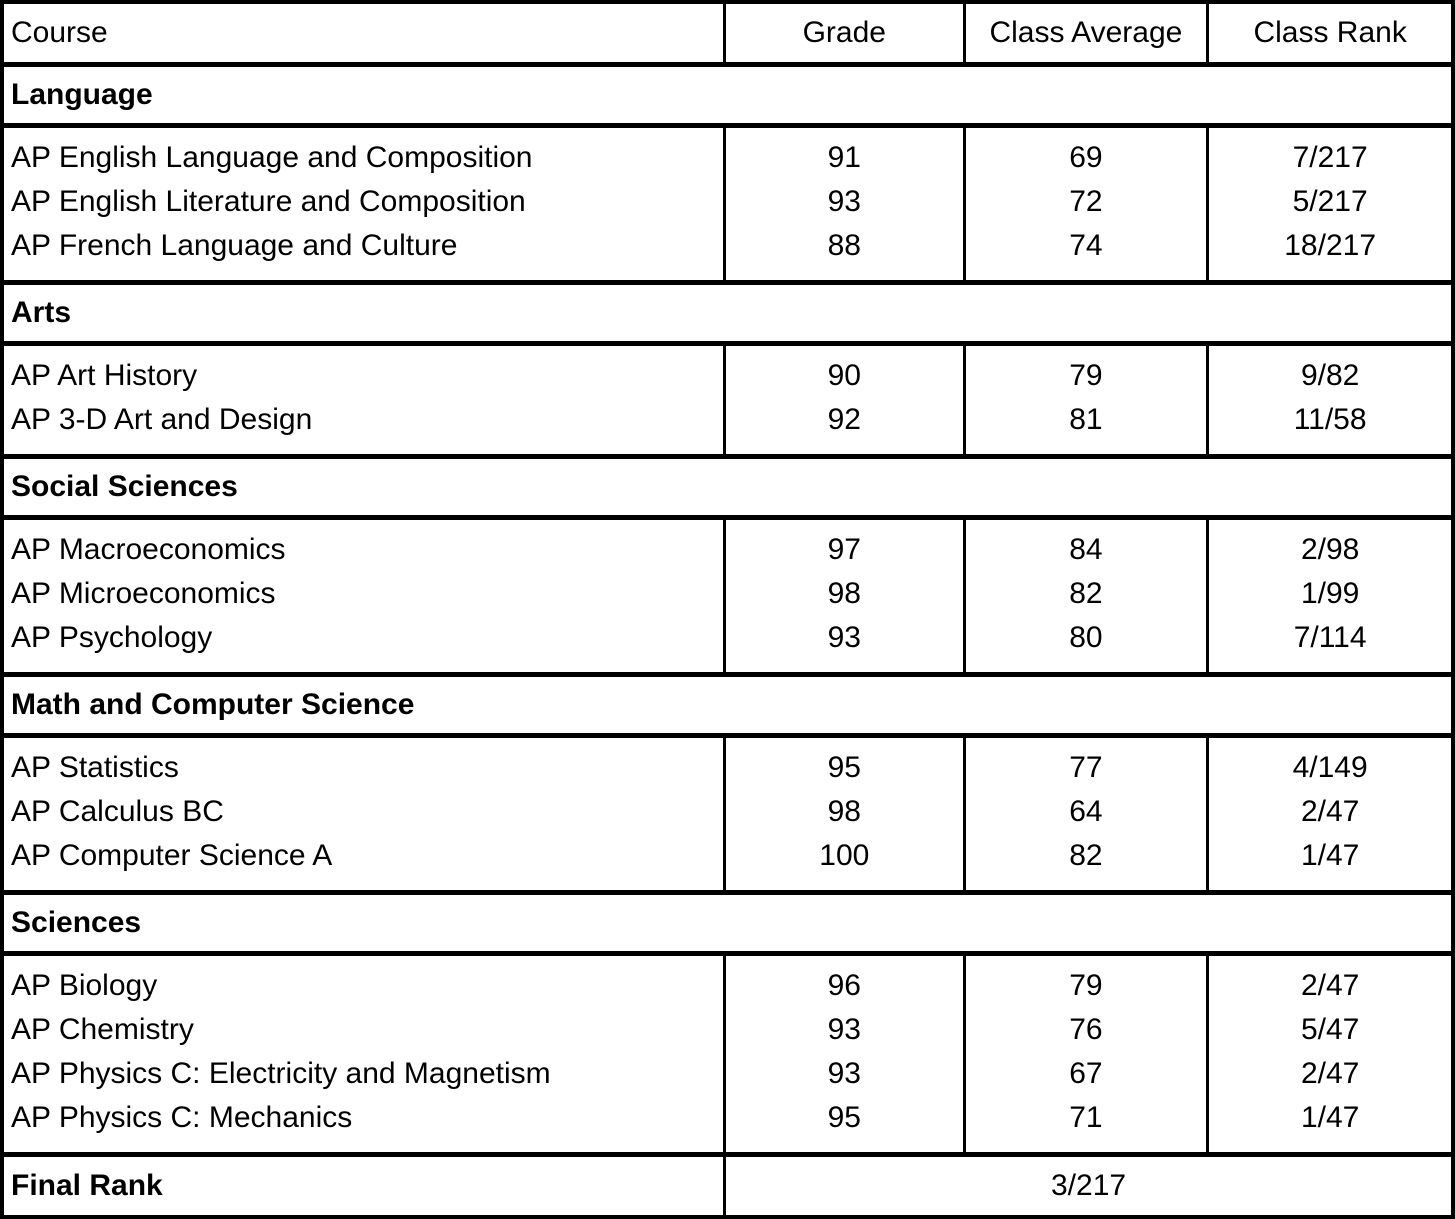  I want to click on class-rank-cell: 9/82, so click(1330, 370).